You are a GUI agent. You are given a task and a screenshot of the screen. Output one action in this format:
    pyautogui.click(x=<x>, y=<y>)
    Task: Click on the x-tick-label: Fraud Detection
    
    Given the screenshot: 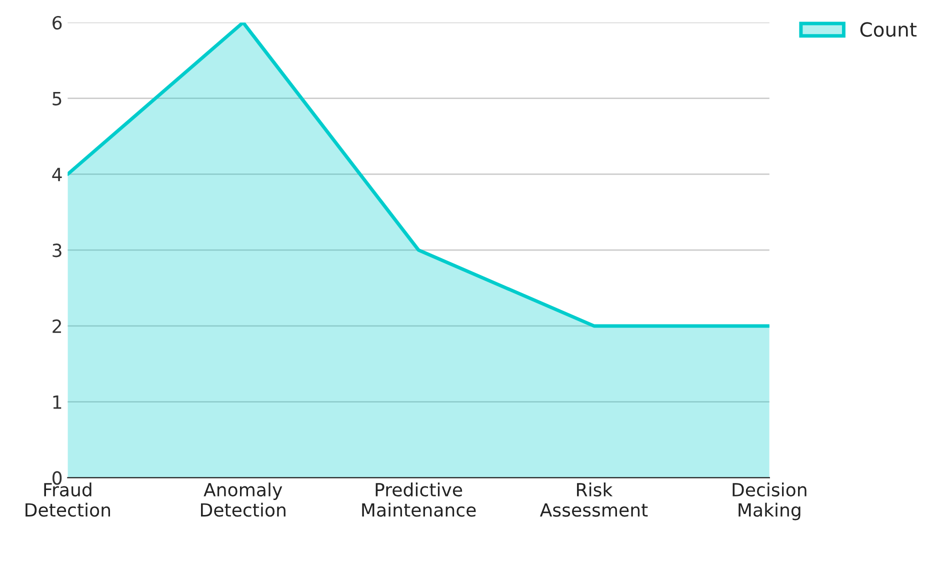 What is the action you would take?
    pyautogui.click(x=68, y=499)
    